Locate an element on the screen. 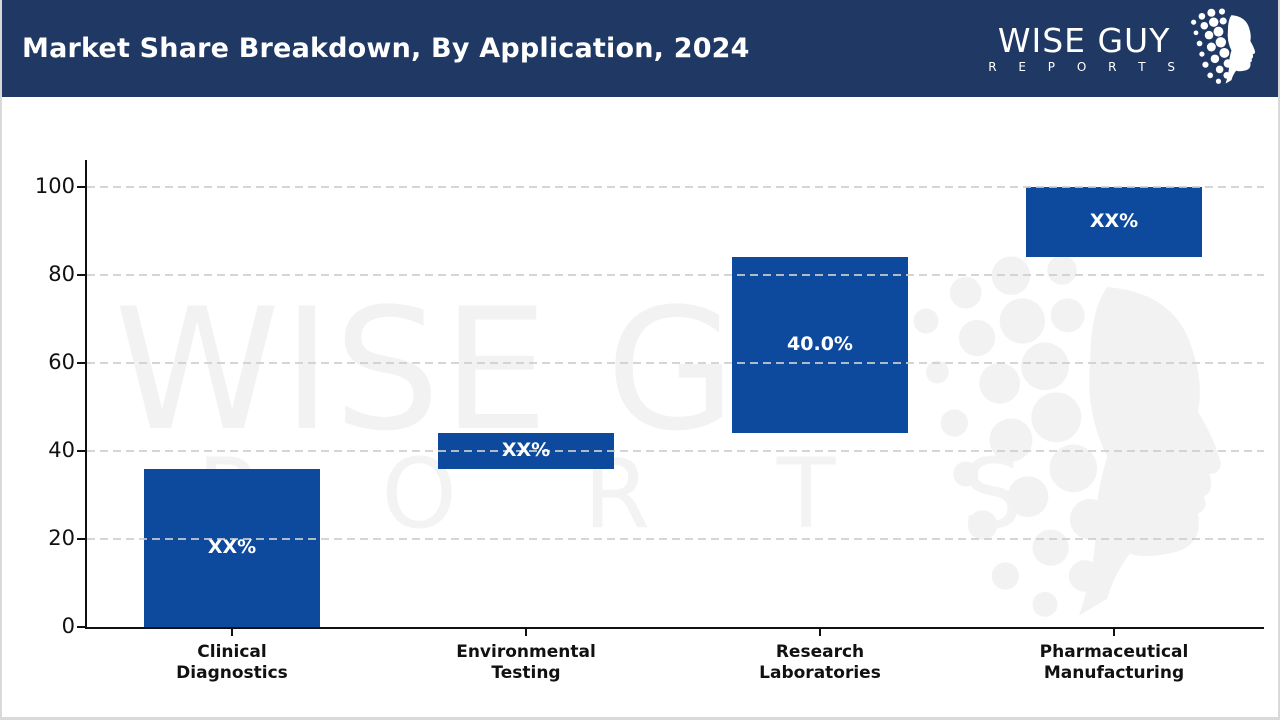  bar-value-label-pharmaceutical-manufacturing: XX% is located at coordinates (1114, 221).